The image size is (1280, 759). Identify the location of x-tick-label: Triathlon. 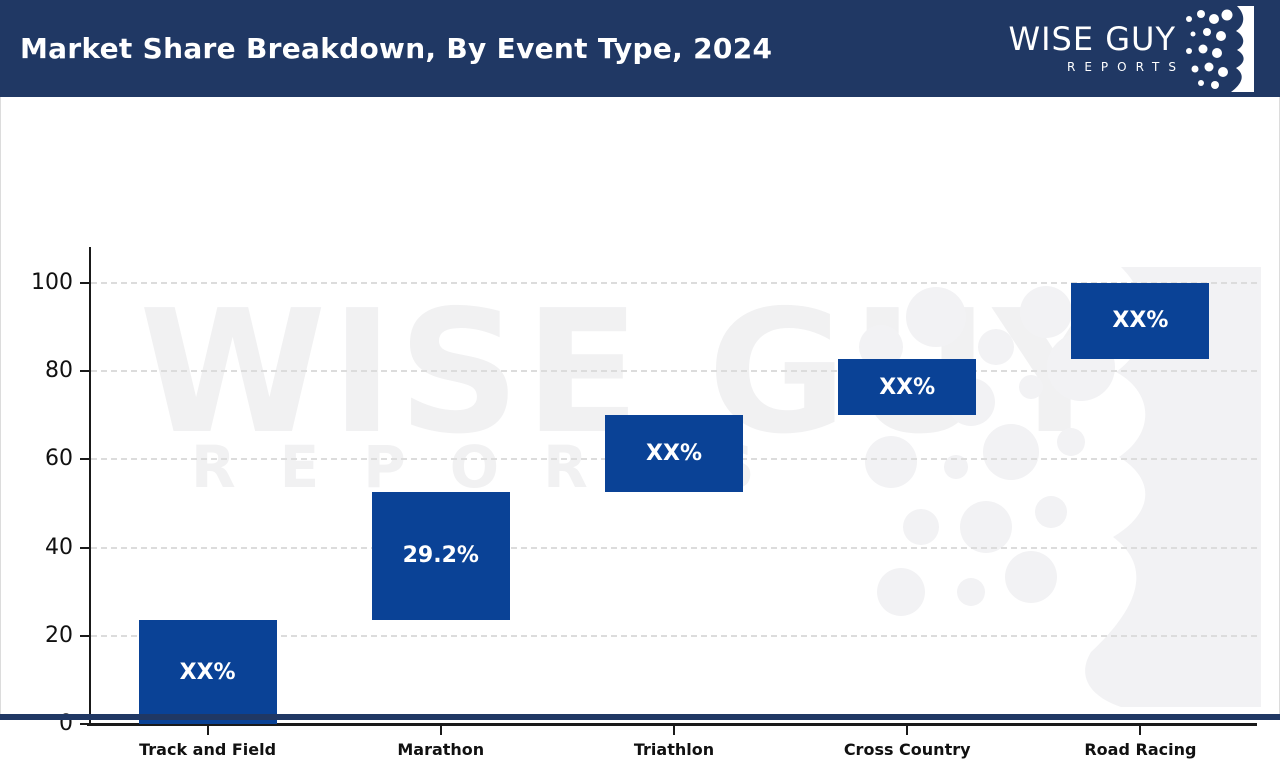
(674, 749).